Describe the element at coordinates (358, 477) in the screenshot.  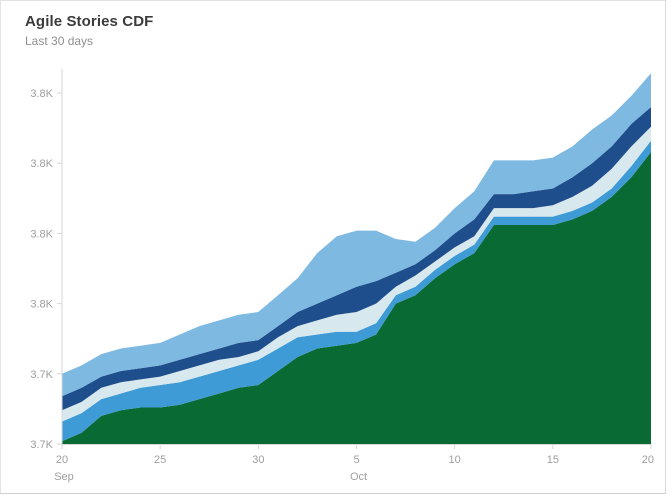
I see `x-axis-month-label: Oct` at that location.